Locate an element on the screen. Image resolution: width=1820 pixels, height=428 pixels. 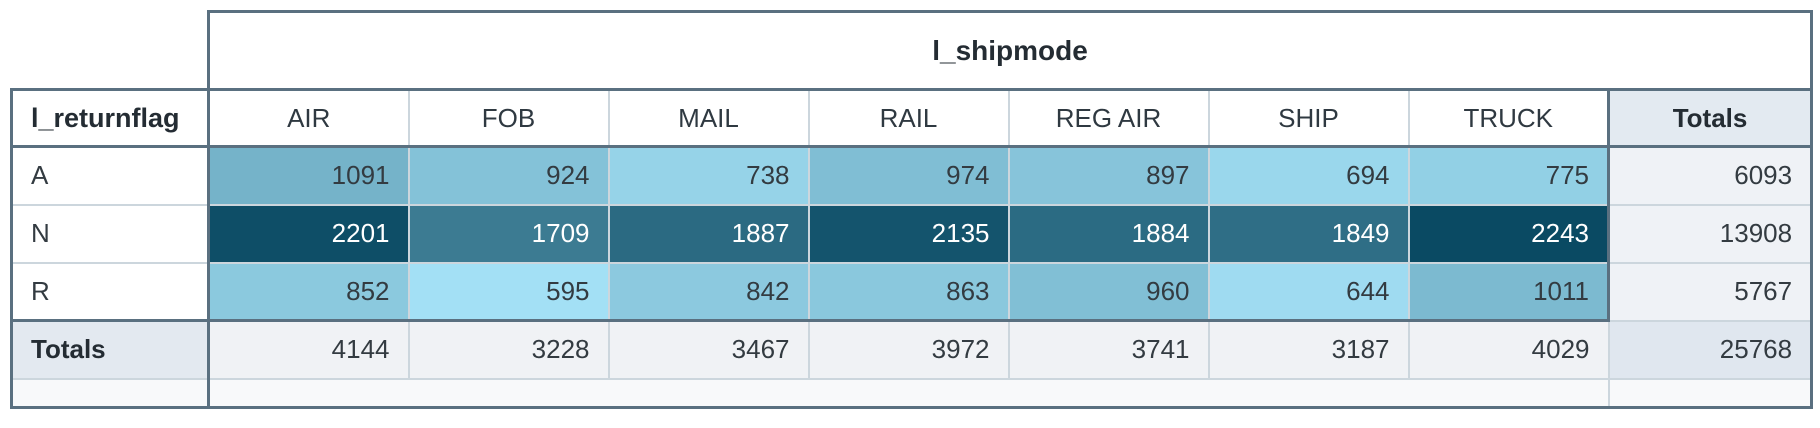
row-label-N: N is located at coordinates (110, 234).